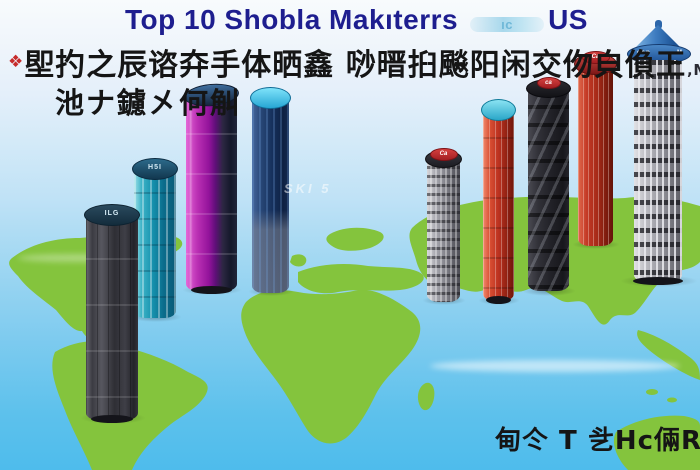 This screenshot has height=470, width=700. I want to click on title-suffix: US, so click(568, 19).